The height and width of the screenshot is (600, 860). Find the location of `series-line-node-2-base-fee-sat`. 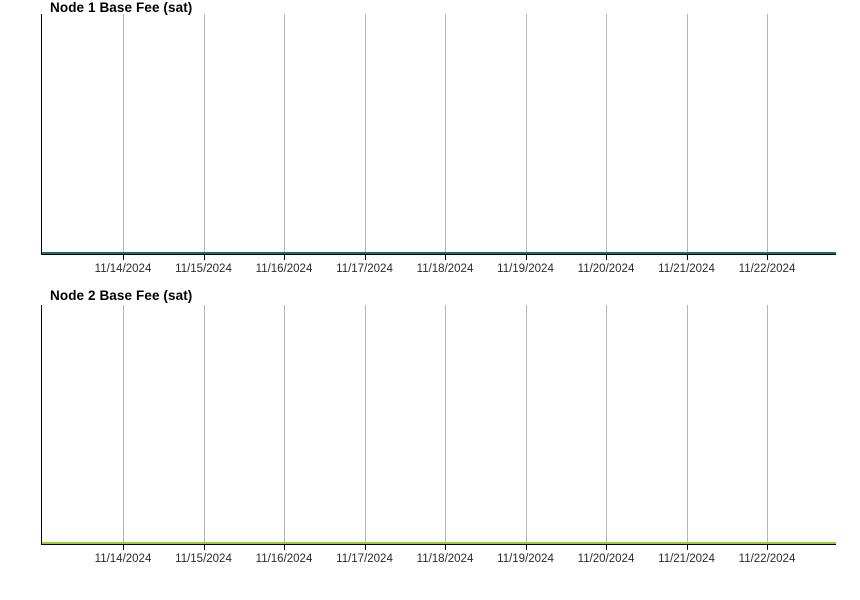

series-line-node-2-base-fee-sat is located at coordinates (438, 543).